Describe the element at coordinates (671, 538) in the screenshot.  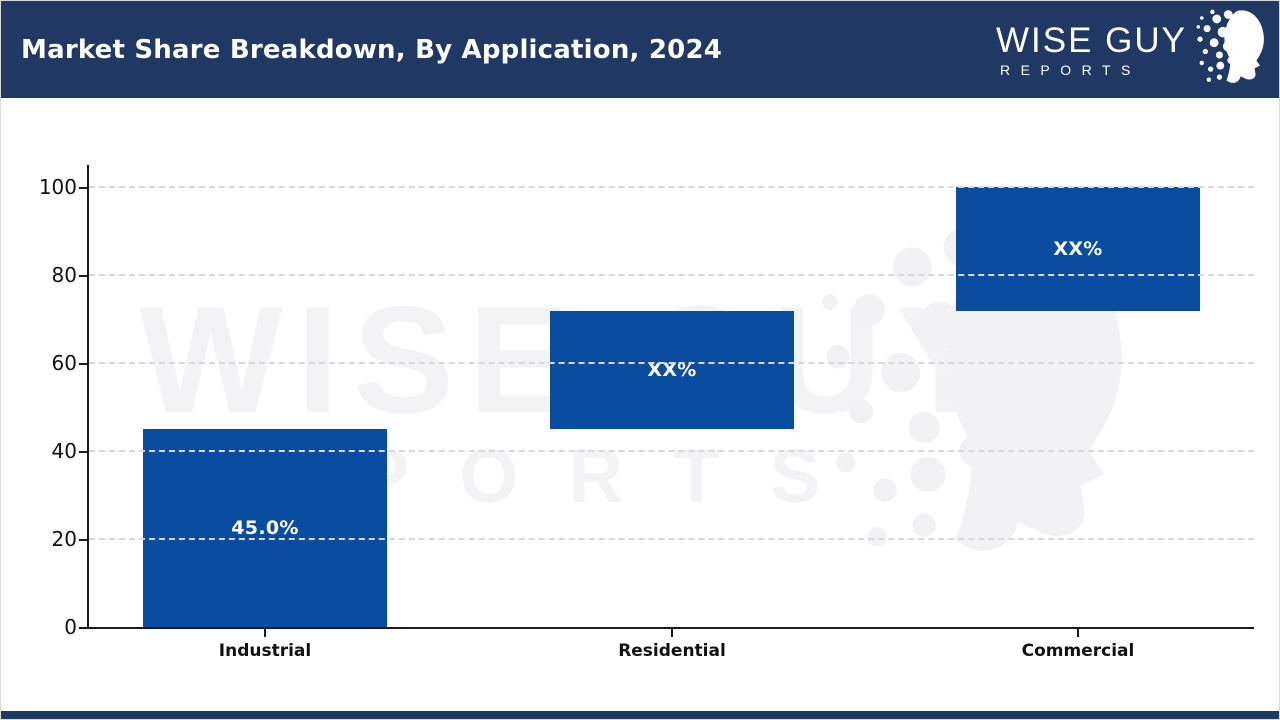
I see `gridline-y20` at that location.